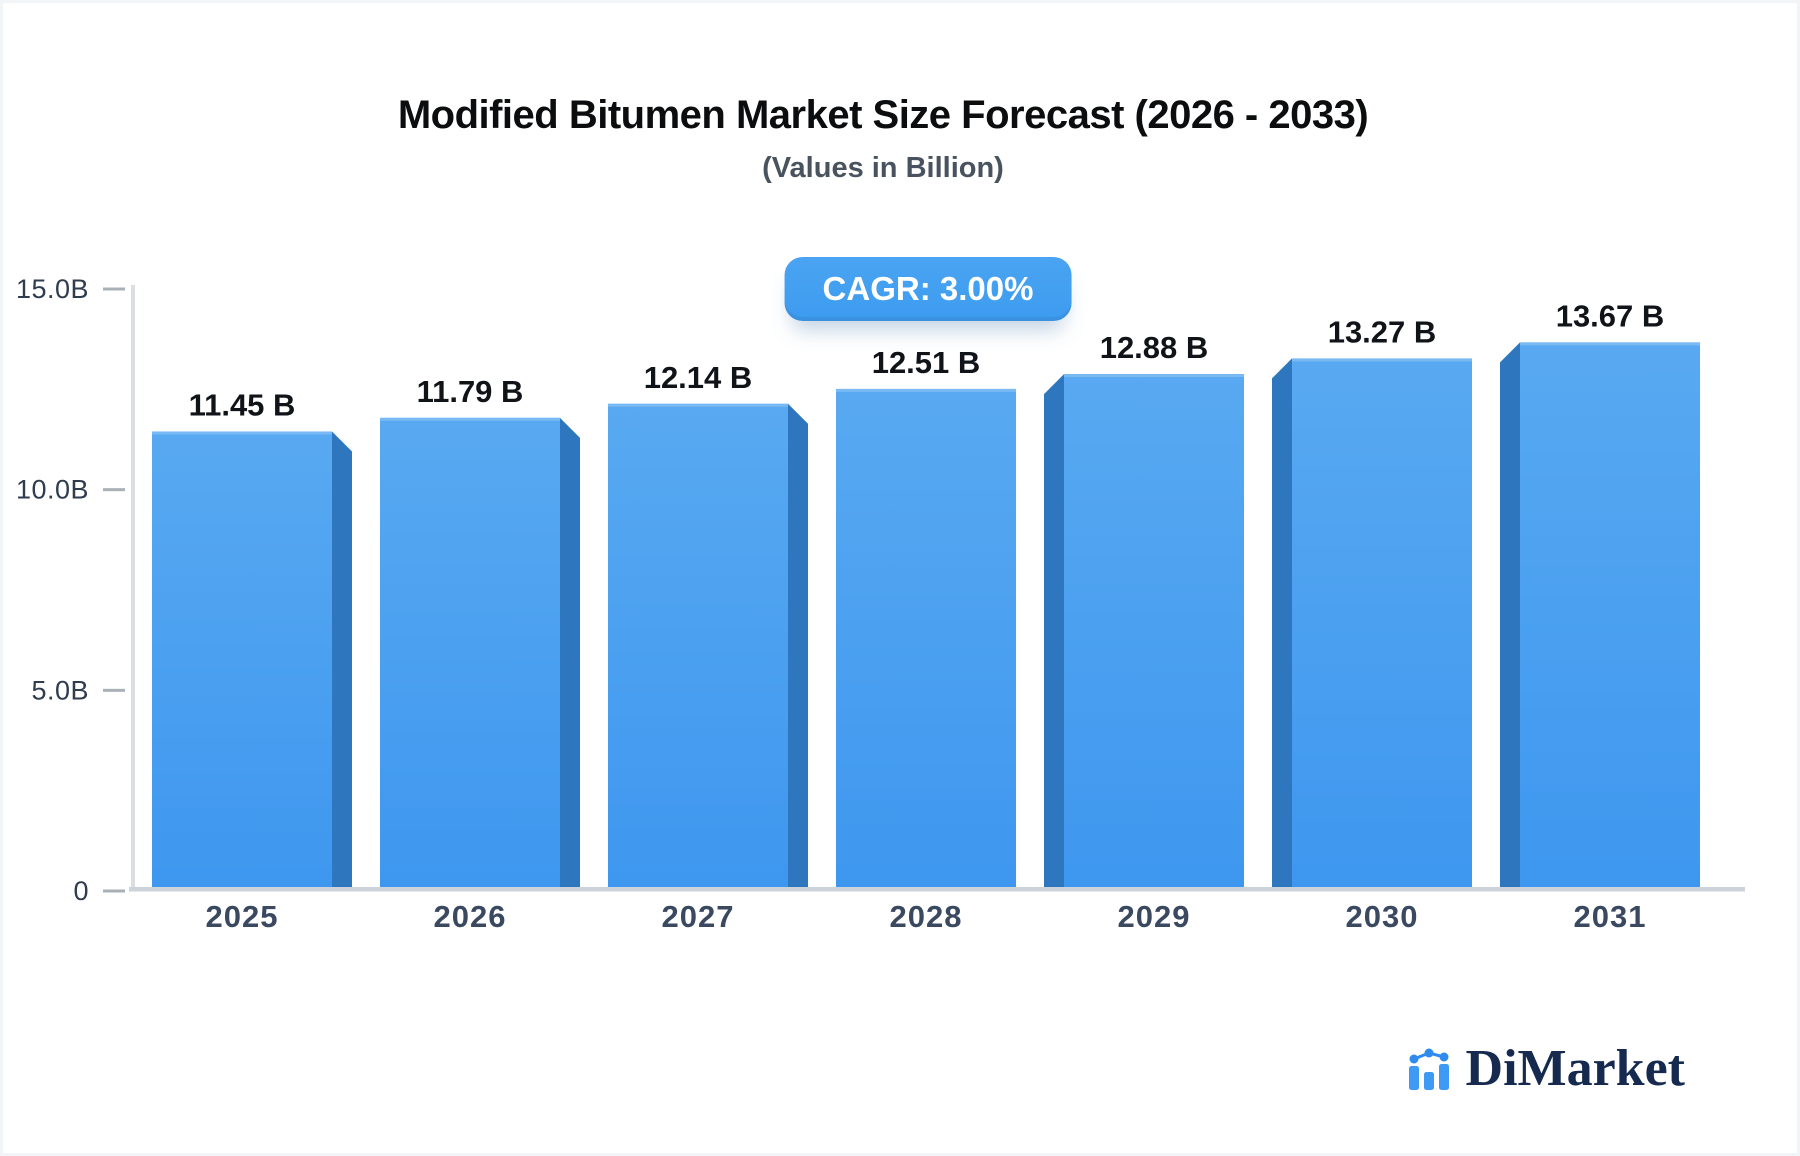 Image resolution: width=1800 pixels, height=1156 pixels. Describe the element at coordinates (1428, 1069) in the screenshot. I see `bar-chart-trend-logo-icon` at that location.